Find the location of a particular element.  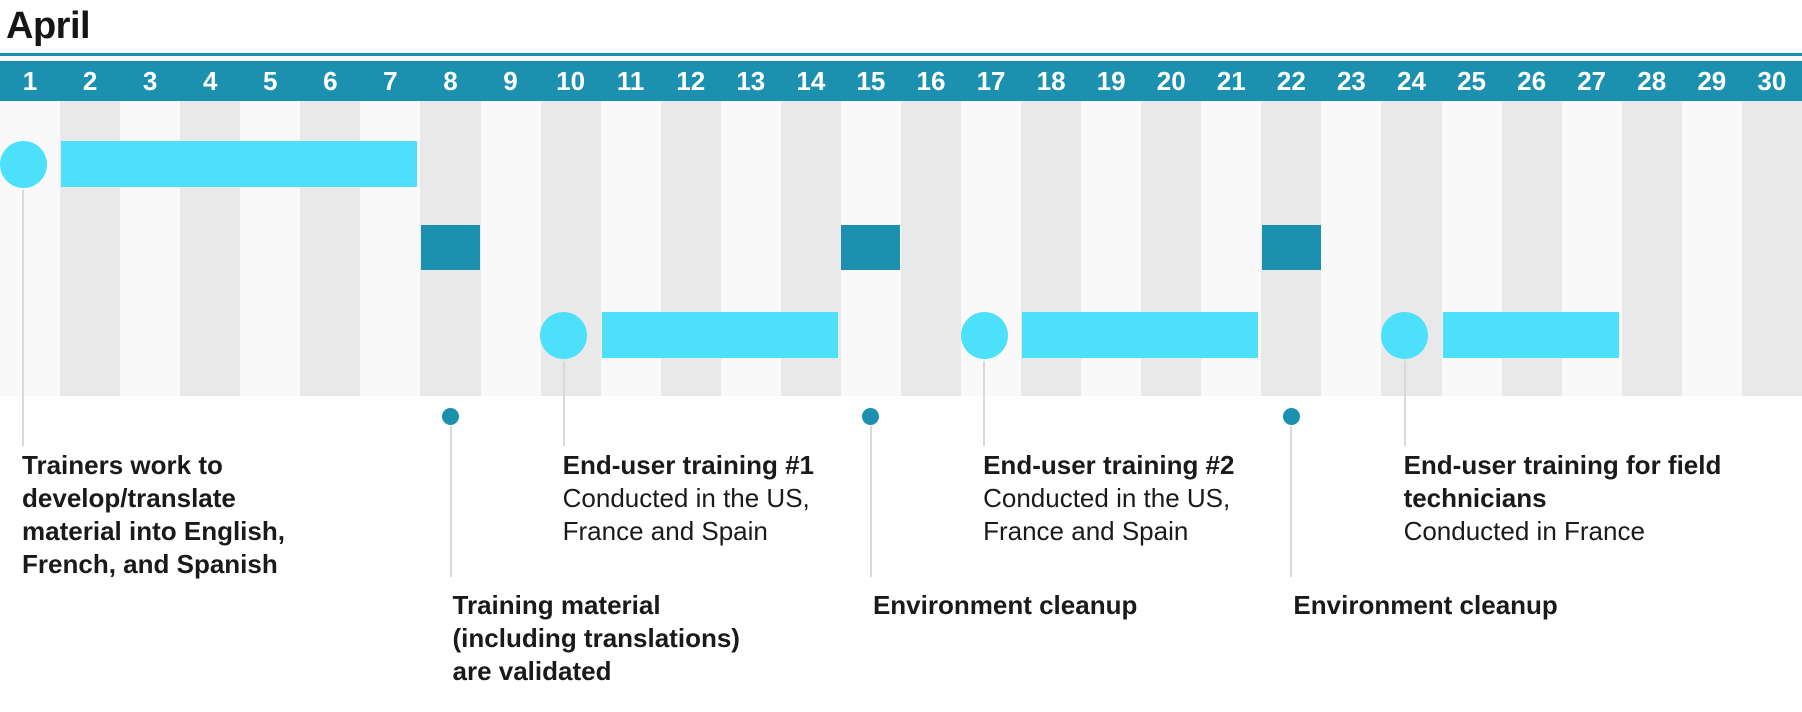

page-title: April is located at coordinates (48, 26).